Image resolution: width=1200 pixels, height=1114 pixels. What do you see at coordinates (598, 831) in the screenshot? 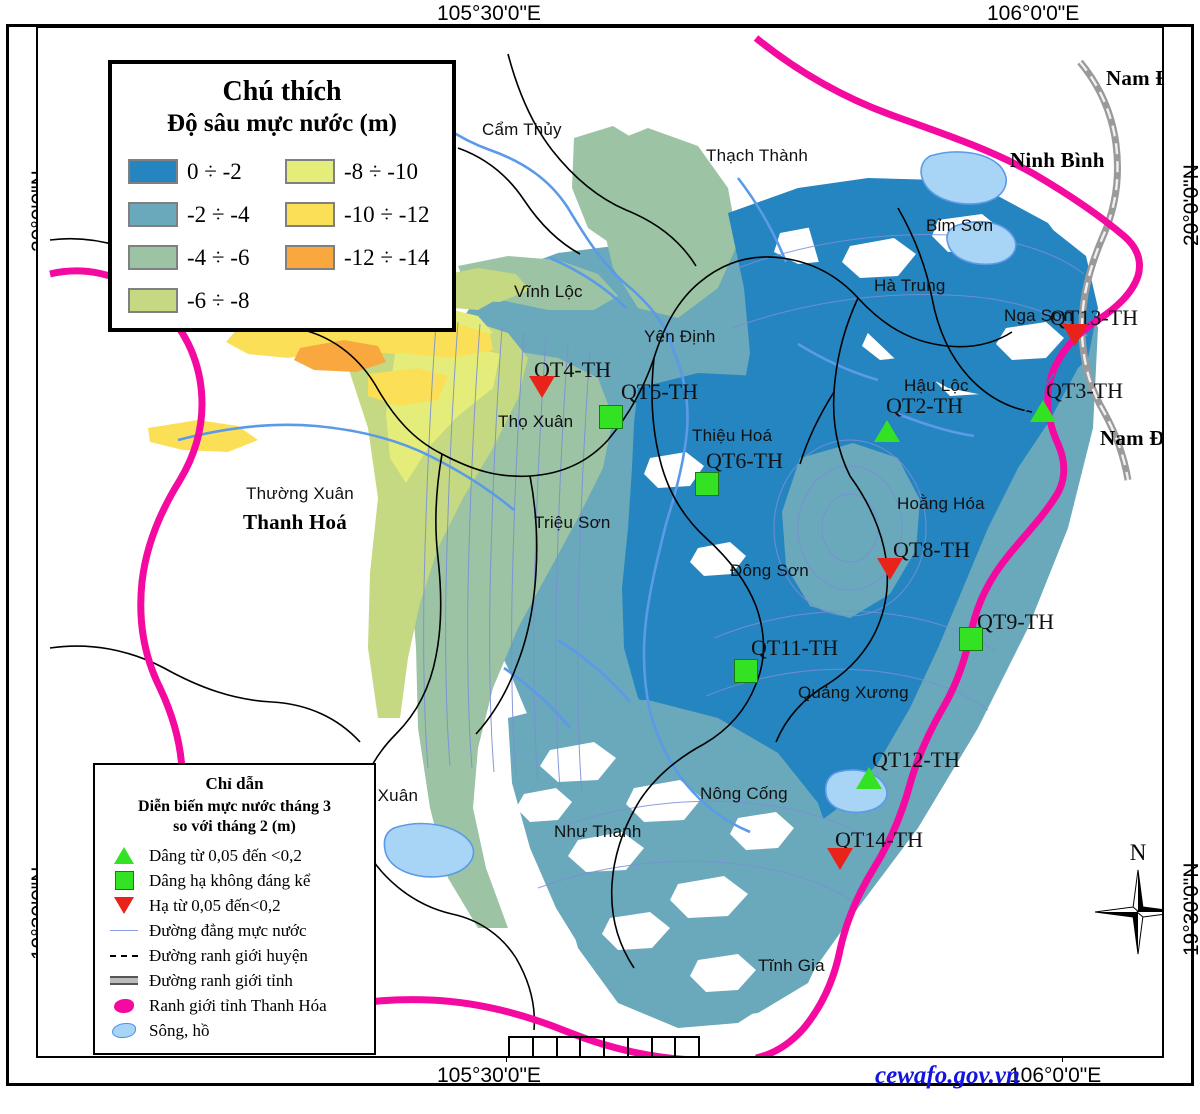
I see `place-label: Như Thanh` at bounding box center [598, 831].